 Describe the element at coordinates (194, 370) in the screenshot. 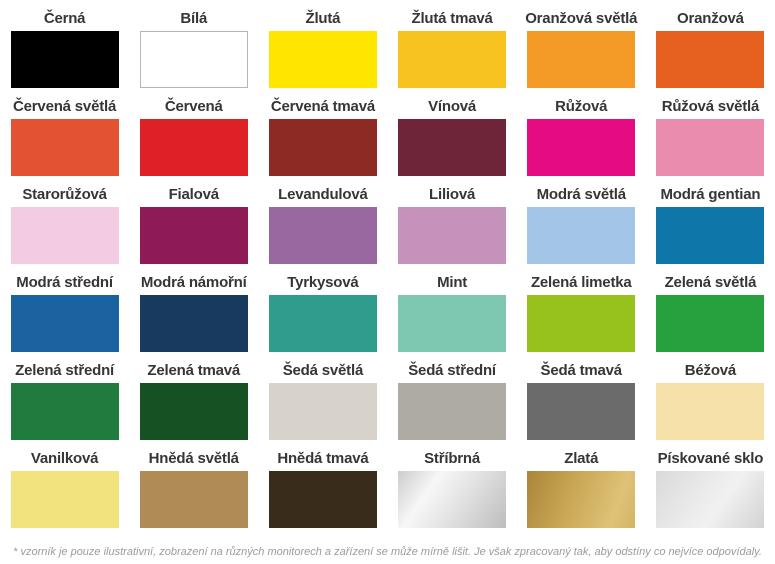

I see `swatch-label: Zelená tmavá` at that location.